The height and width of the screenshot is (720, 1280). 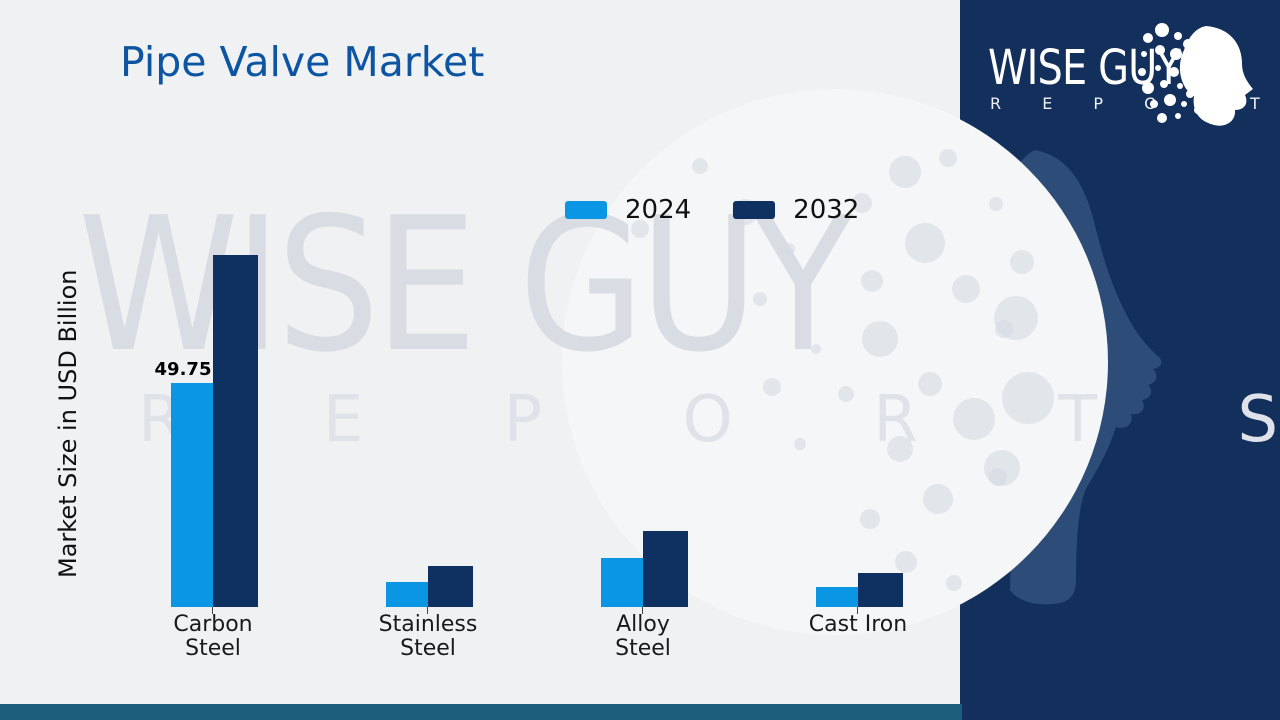 What do you see at coordinates (302, 62) in the screenshot?
I see `page-title: Pipe Valve Market` at bounding box center [302, 62].